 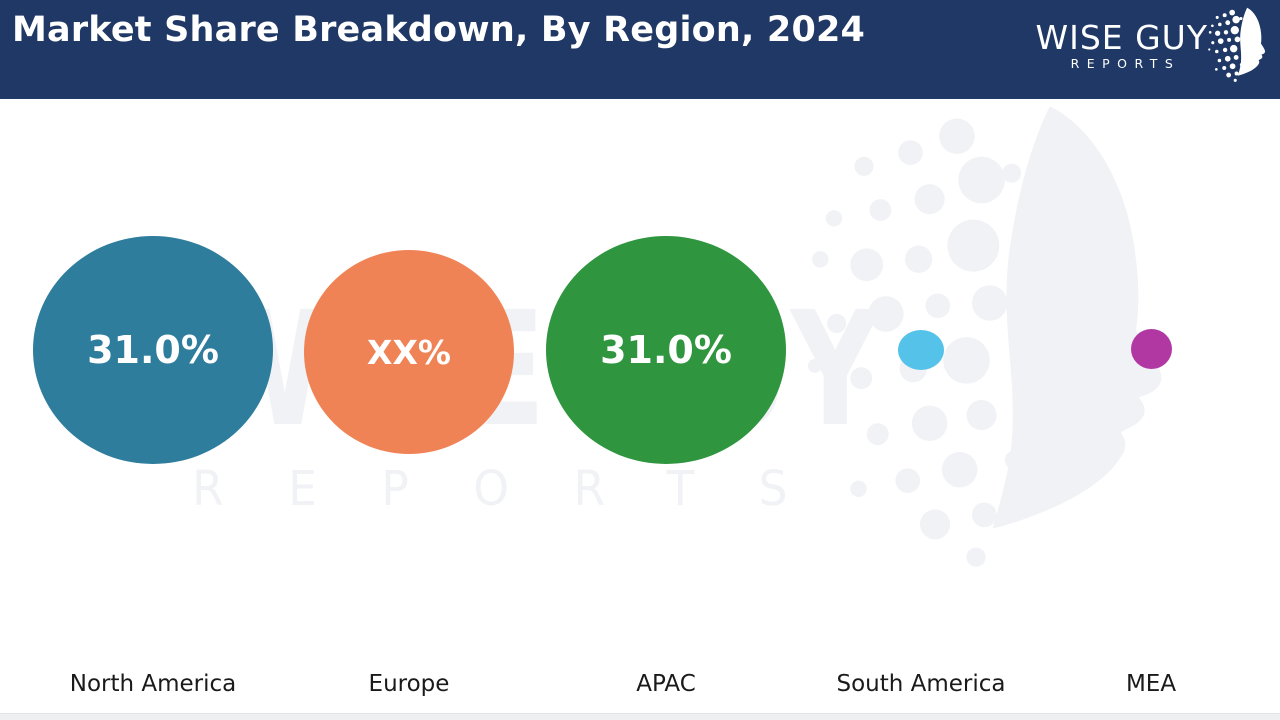 What do you see at coordinates (921, 350) in the screenshot?
I see `bubble-south-america` at bounding box center [921, 350].